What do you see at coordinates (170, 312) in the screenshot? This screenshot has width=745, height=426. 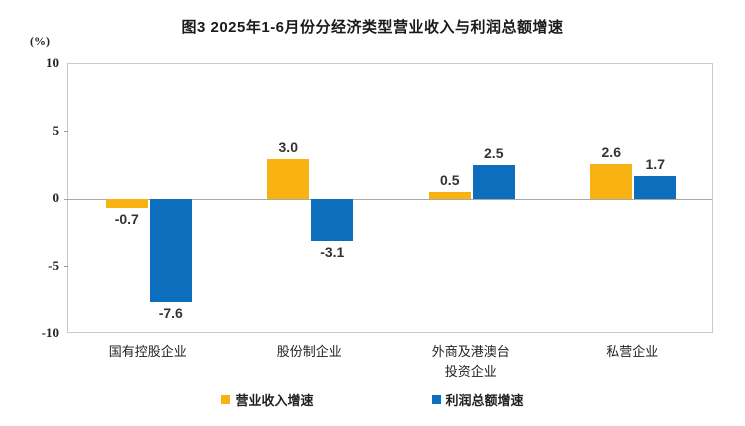 I see `bar-value-label: -7.6` at bounding box center [170, 312].